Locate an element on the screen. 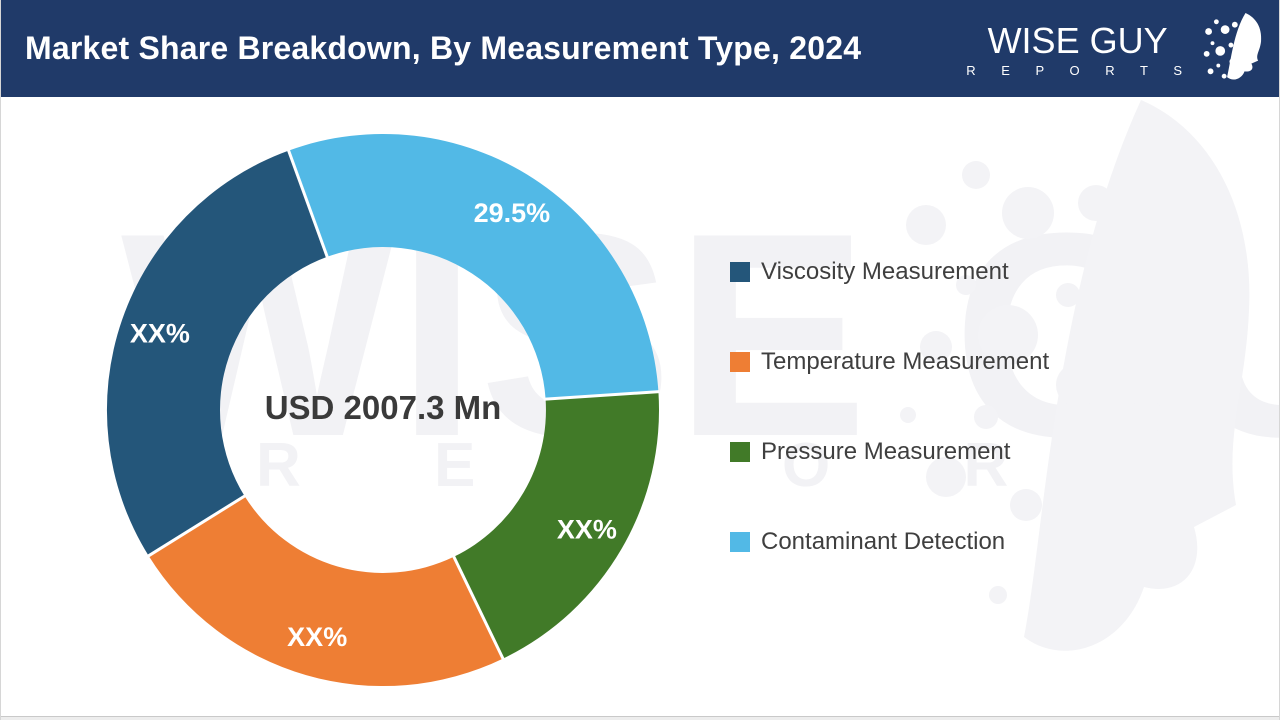 This screenshot has height=720, width=1280. bottom-edge is located at coordinates (640, 718).